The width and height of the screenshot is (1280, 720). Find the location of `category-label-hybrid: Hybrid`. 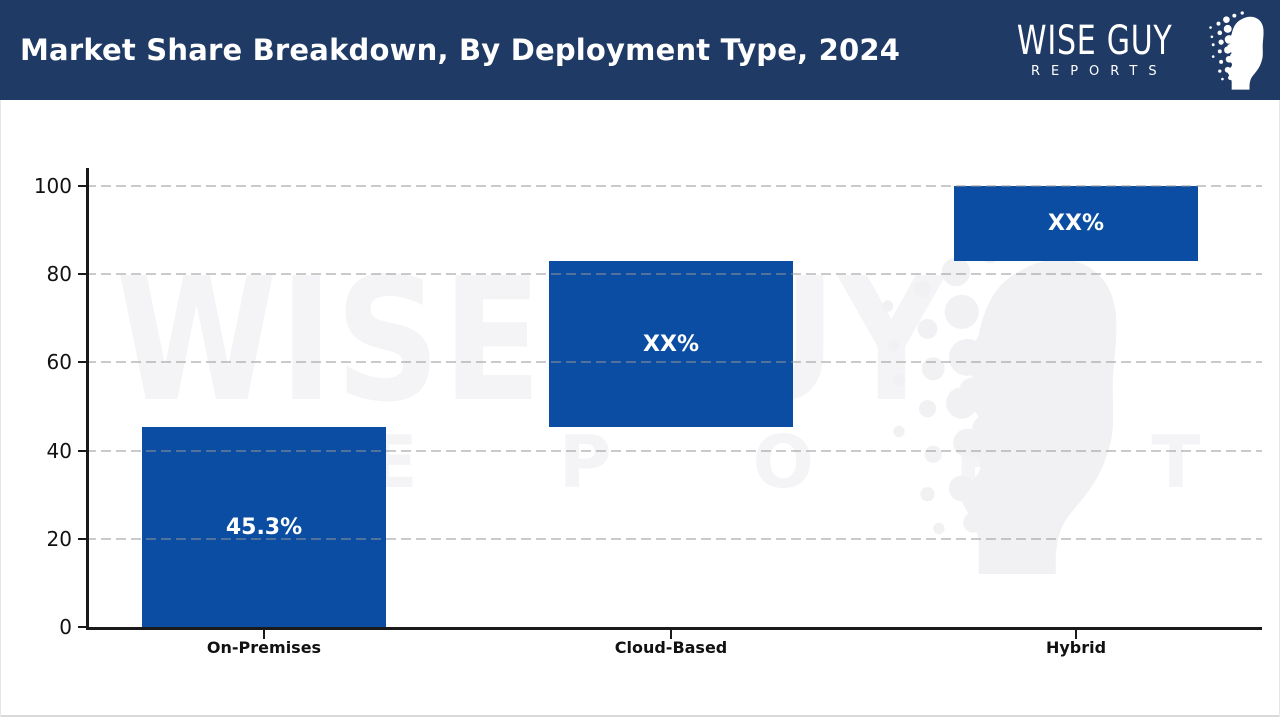

category-label-hybrid: Hybrid is located at coordinates (1076, 647).